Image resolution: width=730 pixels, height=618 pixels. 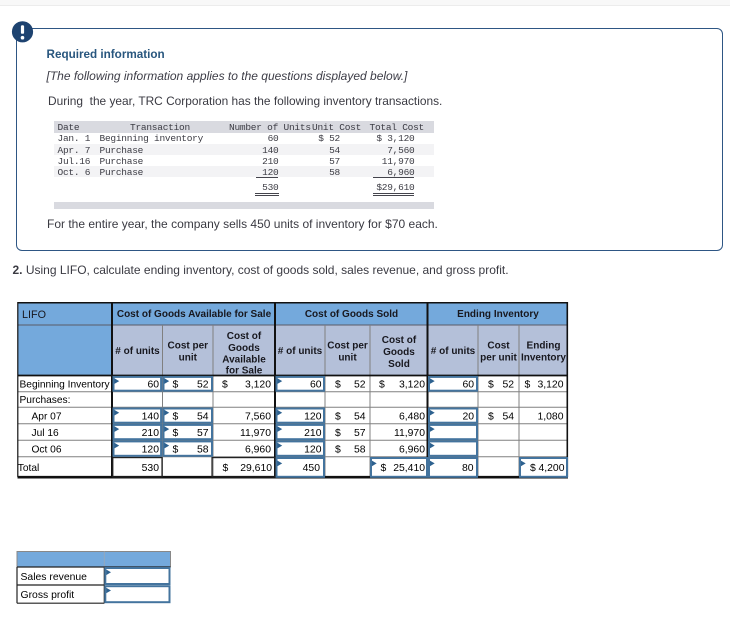 What do you see at coordinates (312, 468) in the screenshot?
I see `svg-text: 450` at bounding box center [312, 468].